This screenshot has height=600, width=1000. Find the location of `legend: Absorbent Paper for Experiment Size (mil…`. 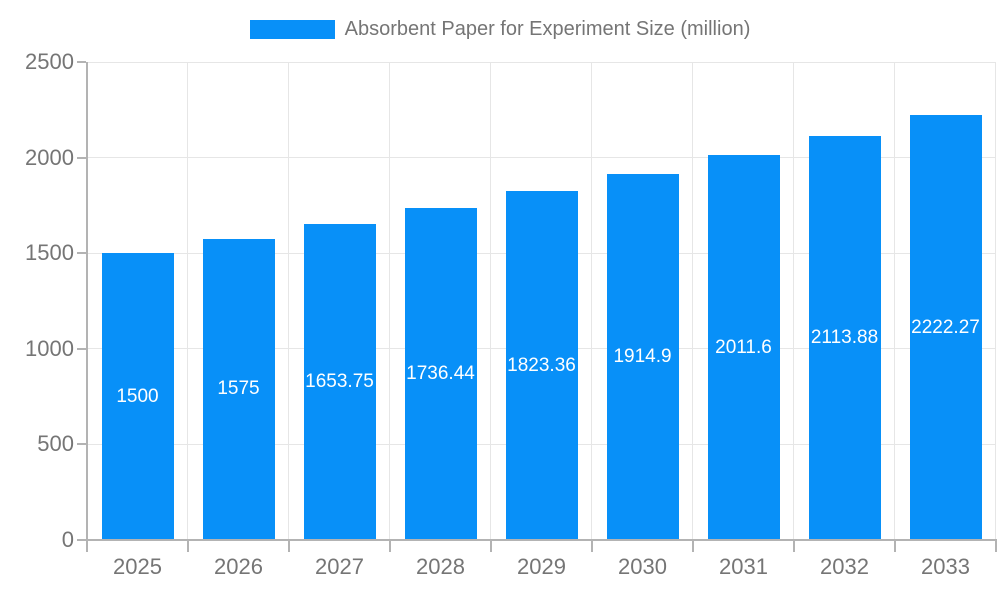

legend: Absorbent Paper for Experiment Size (mil… is located at coordinates (500, 29).